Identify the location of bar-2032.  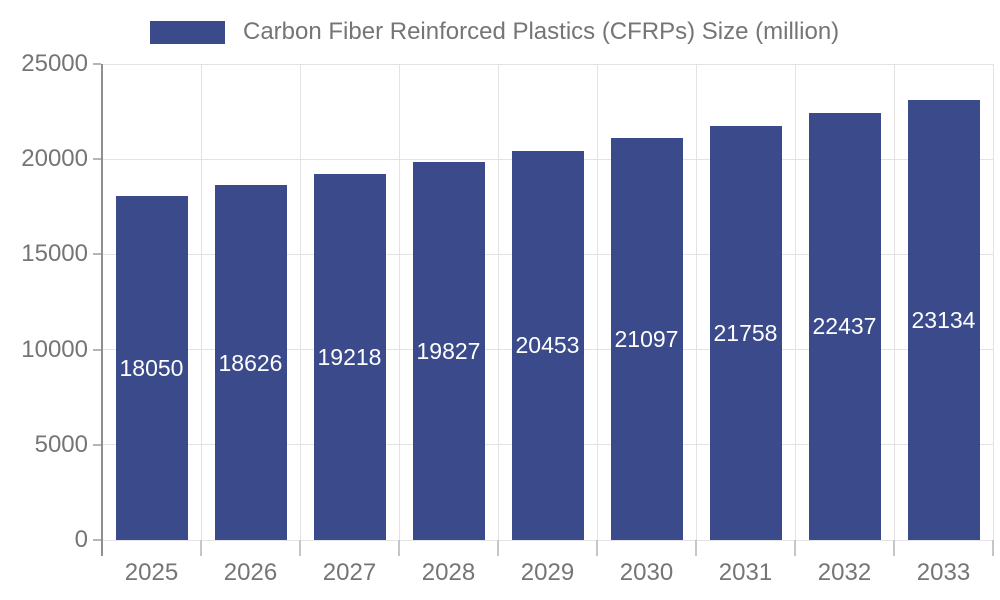
(844, 326).